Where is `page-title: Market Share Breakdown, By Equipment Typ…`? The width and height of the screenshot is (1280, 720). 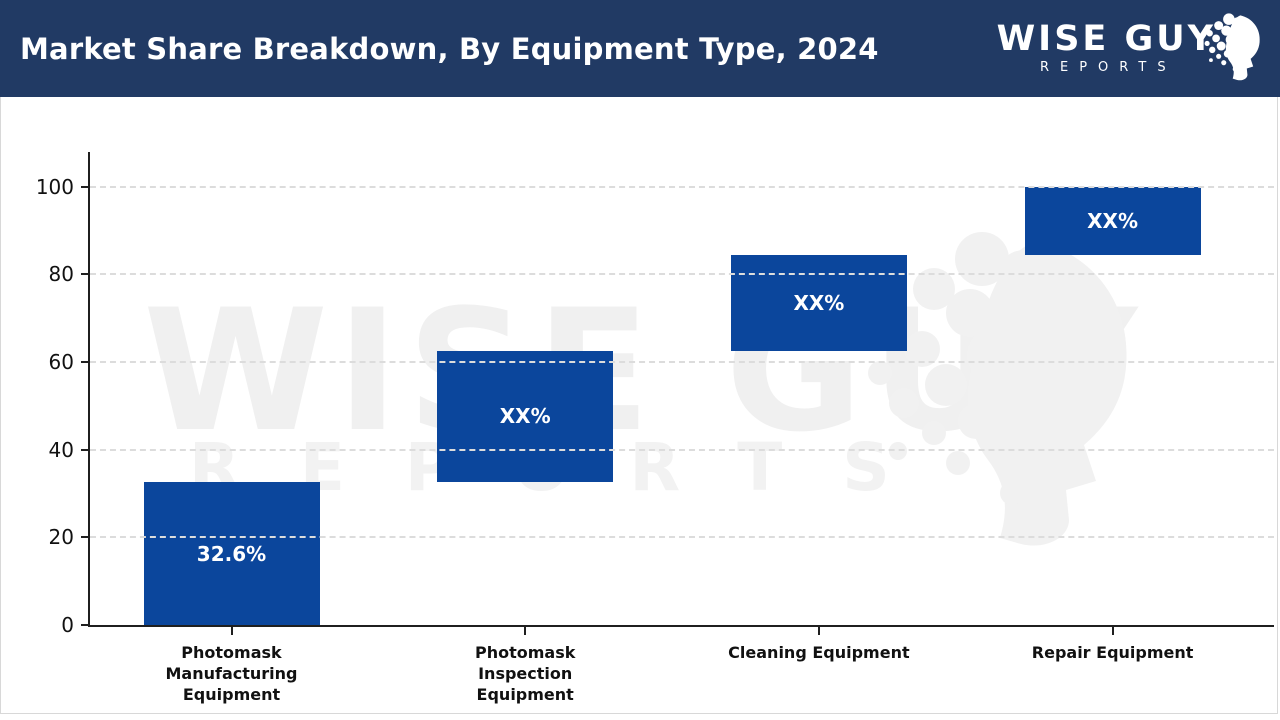 page-title: Market Share Breakdown, By Equipment Typ… is located at coordinates (449, 48).